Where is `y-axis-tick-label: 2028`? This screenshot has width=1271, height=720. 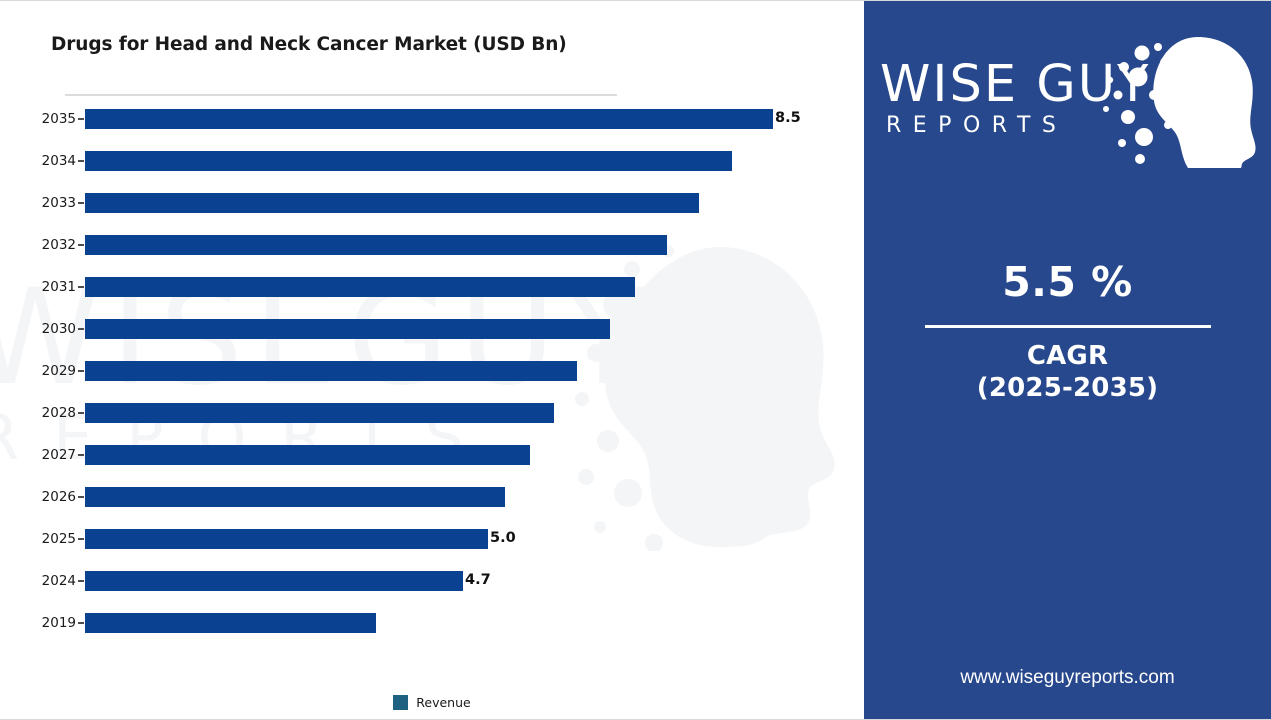
y-axis-tick-label: 2028 is located at coordinates (58, 413).